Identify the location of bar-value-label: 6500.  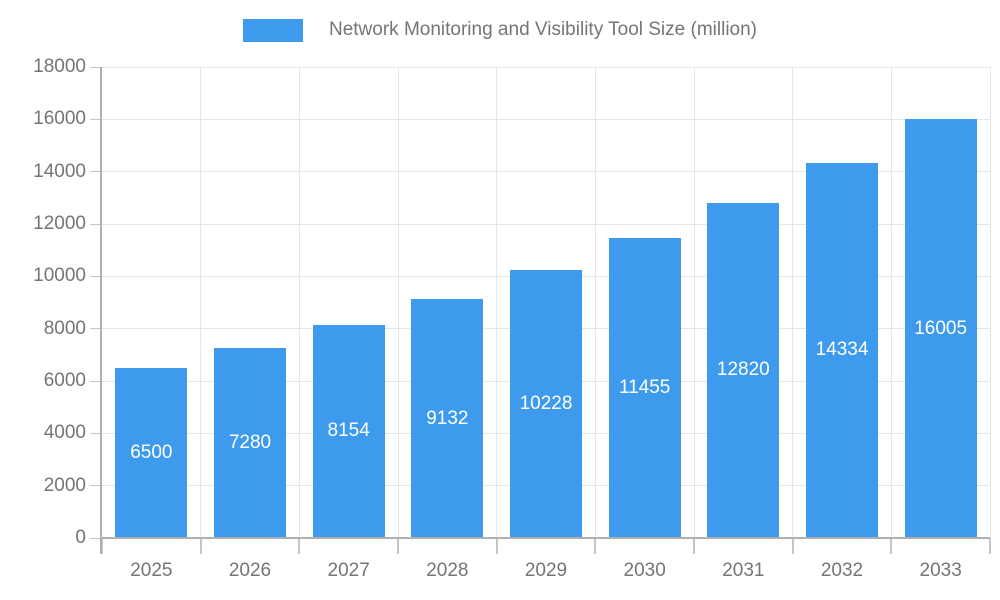
(151, 452).